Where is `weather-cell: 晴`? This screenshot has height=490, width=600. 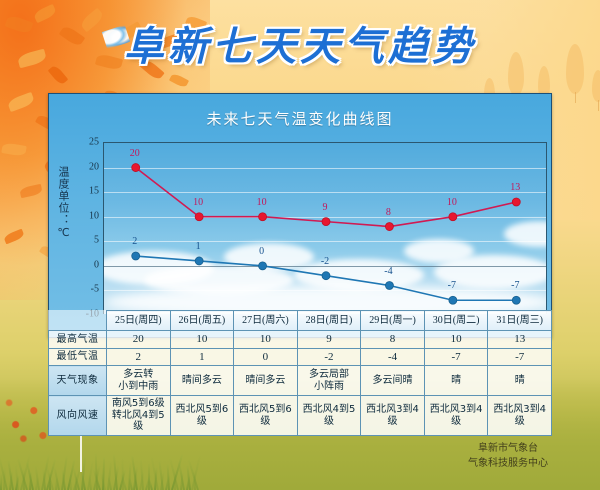 weather-cell: 晴 is located at coordinates (456, 381).